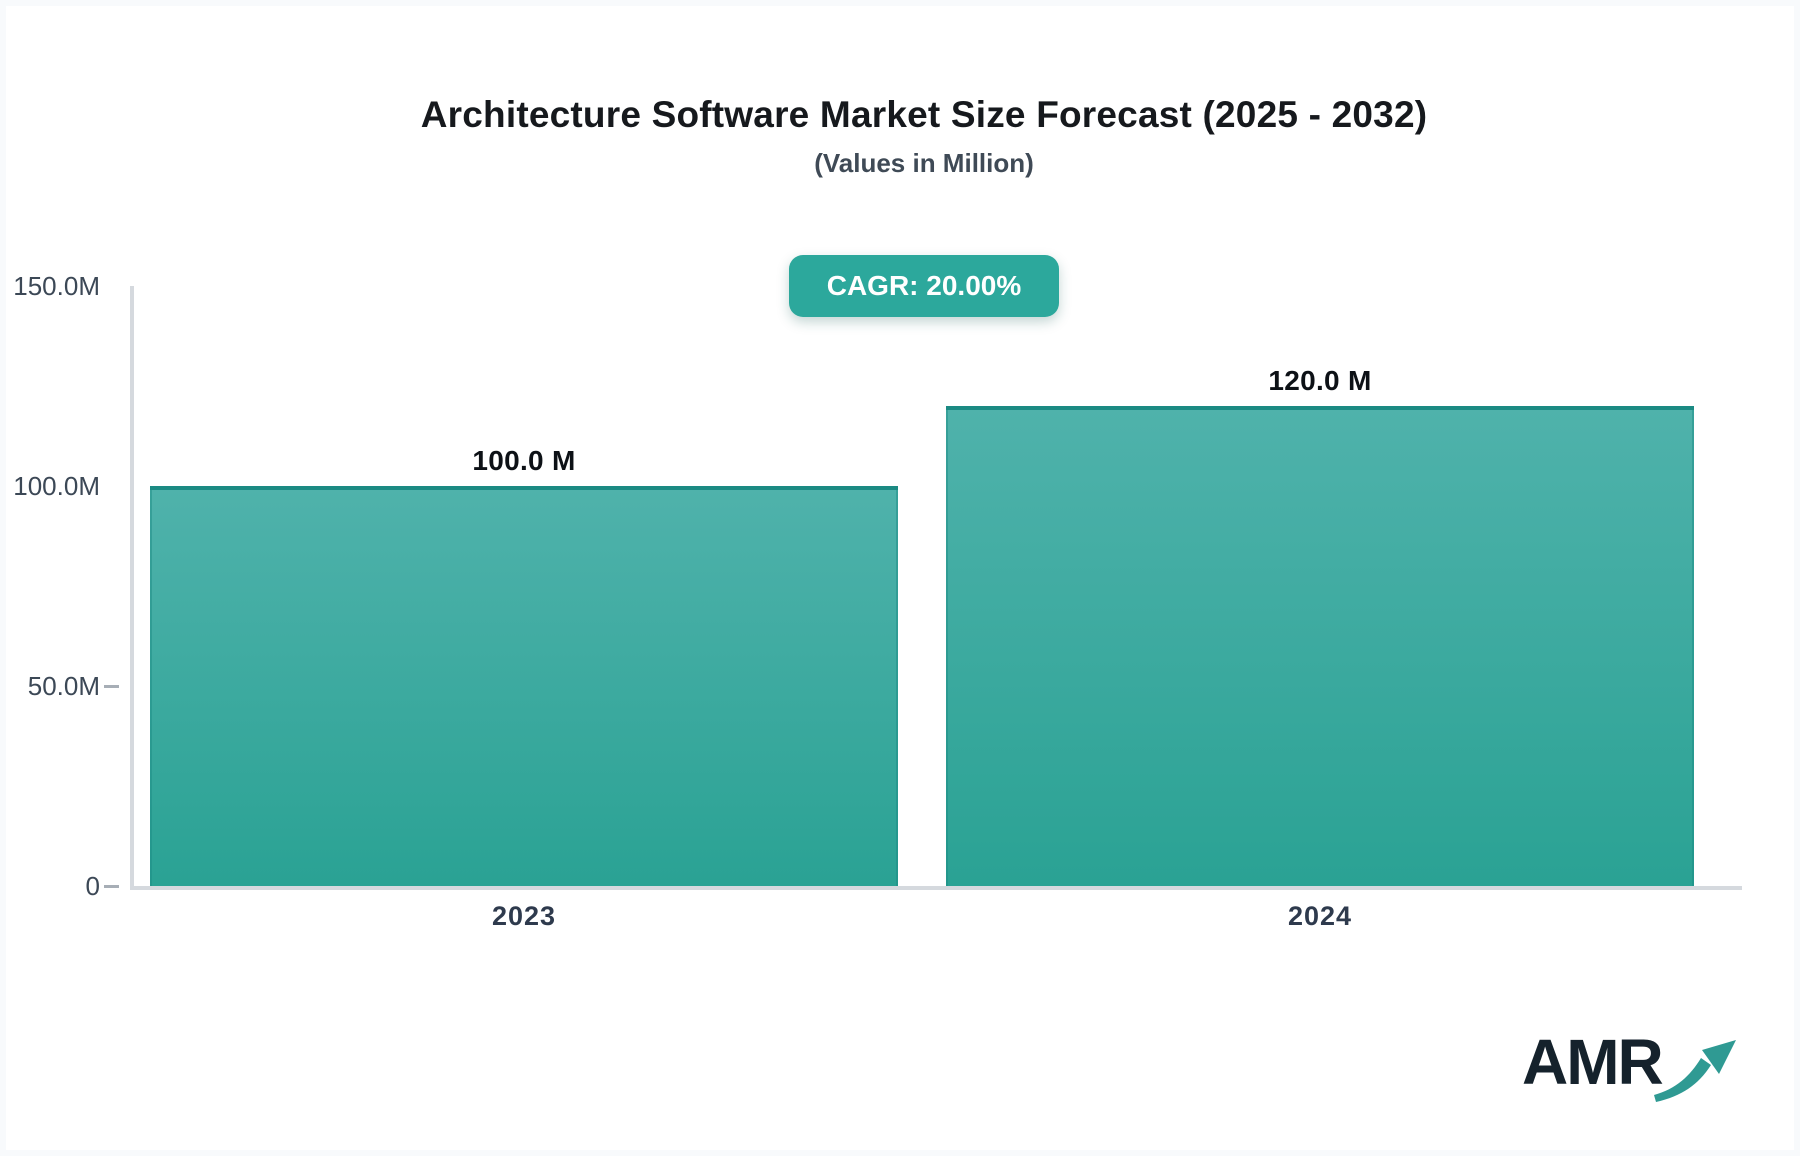 This screenshot has height=1156, width=1800. Describe the element at coordinates (111, 686) in the screenshot. I see `y-tick-mark-50m` at that location.